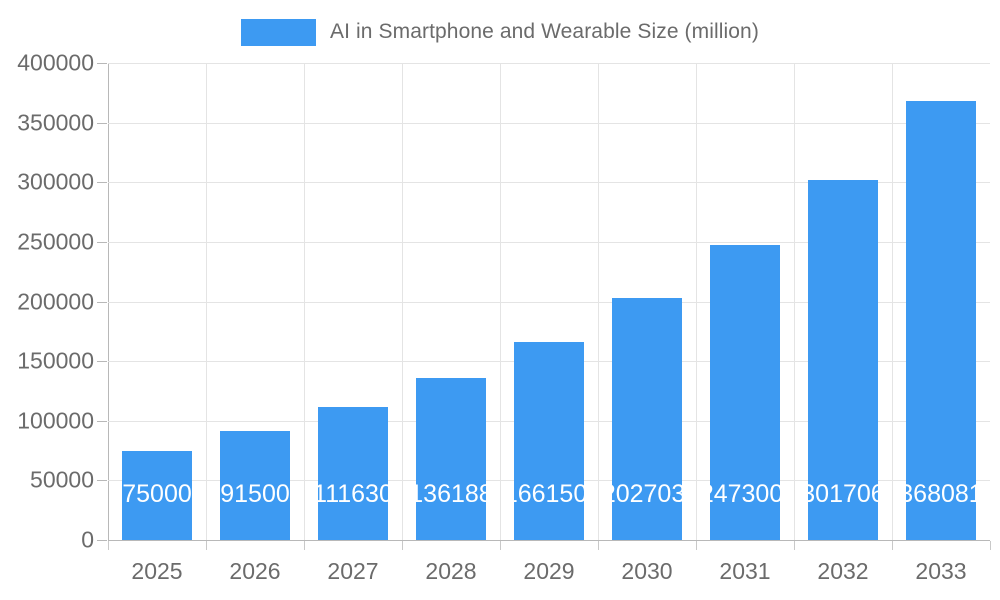 This screenshot has height=600, width=1000. Describe the element at coordinates (87, 539) in the screenshot. I see `y-axis-tick-label: 0` at that location.